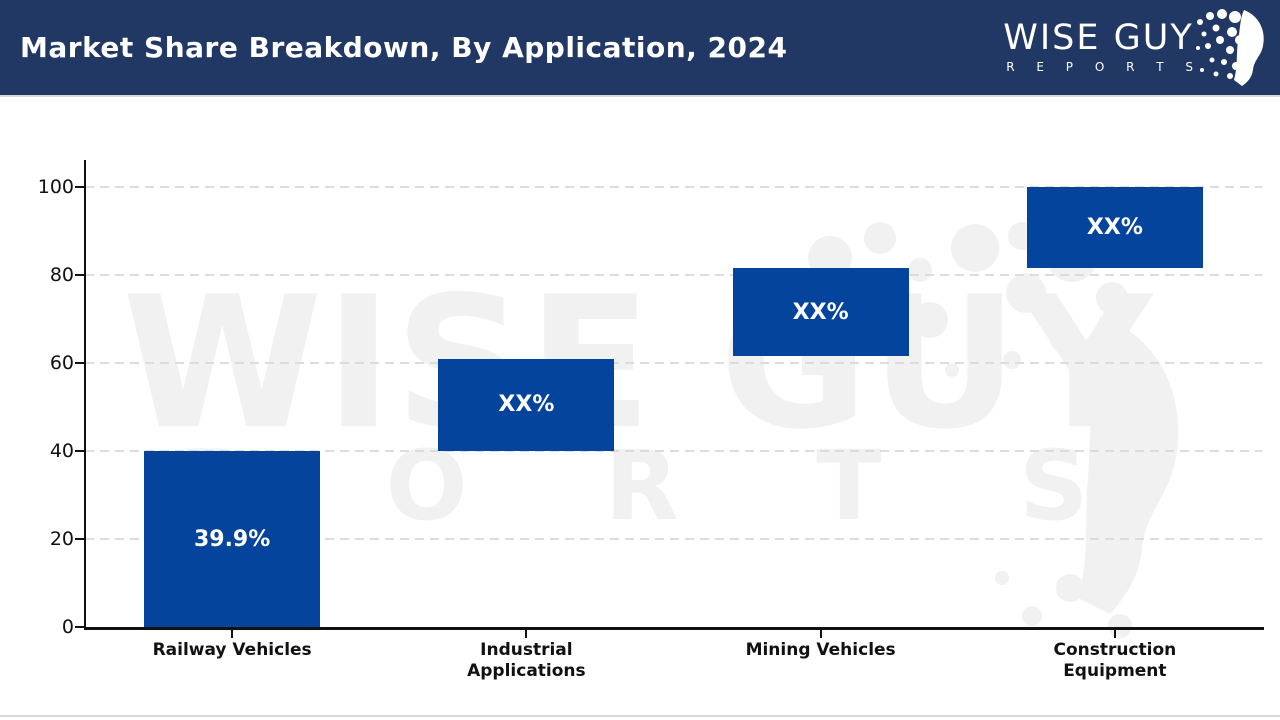 The image size is (1280, 720). Describe the element at coordinates (1115, 671) in the screenshot. I see `category-label-line: Equipment` at that location.